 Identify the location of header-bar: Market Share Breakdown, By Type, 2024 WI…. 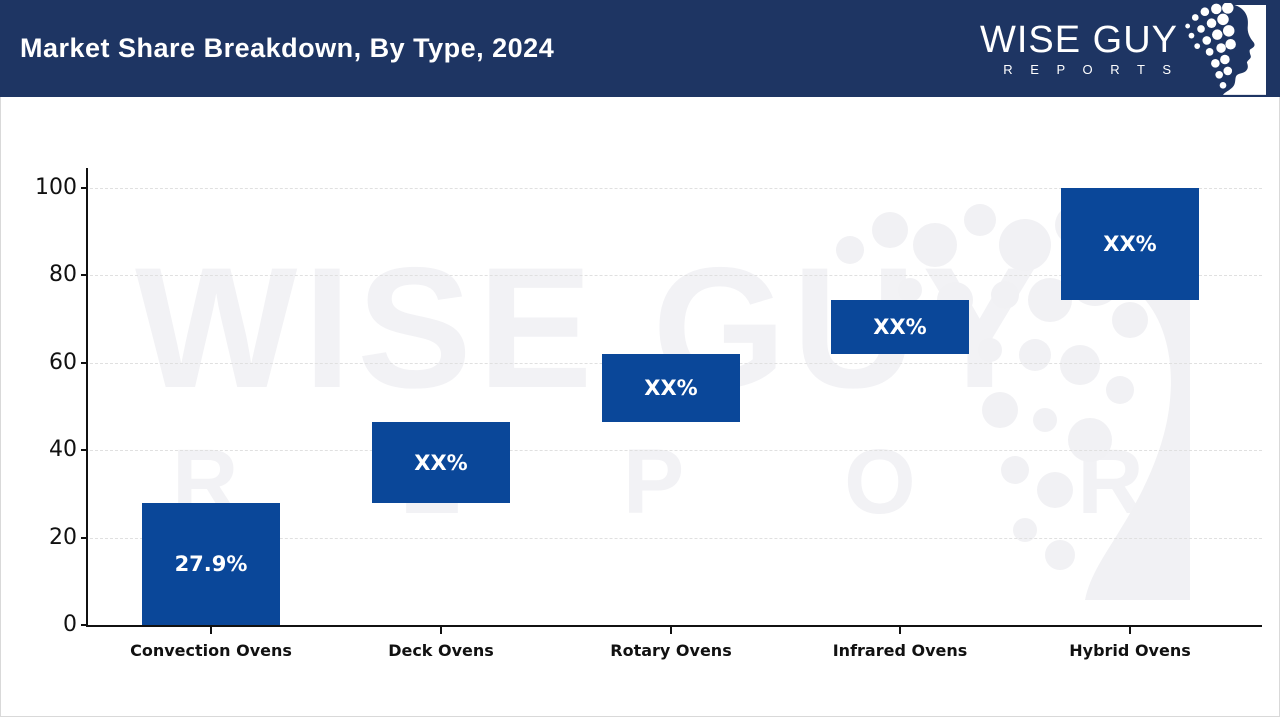
(640, 48).